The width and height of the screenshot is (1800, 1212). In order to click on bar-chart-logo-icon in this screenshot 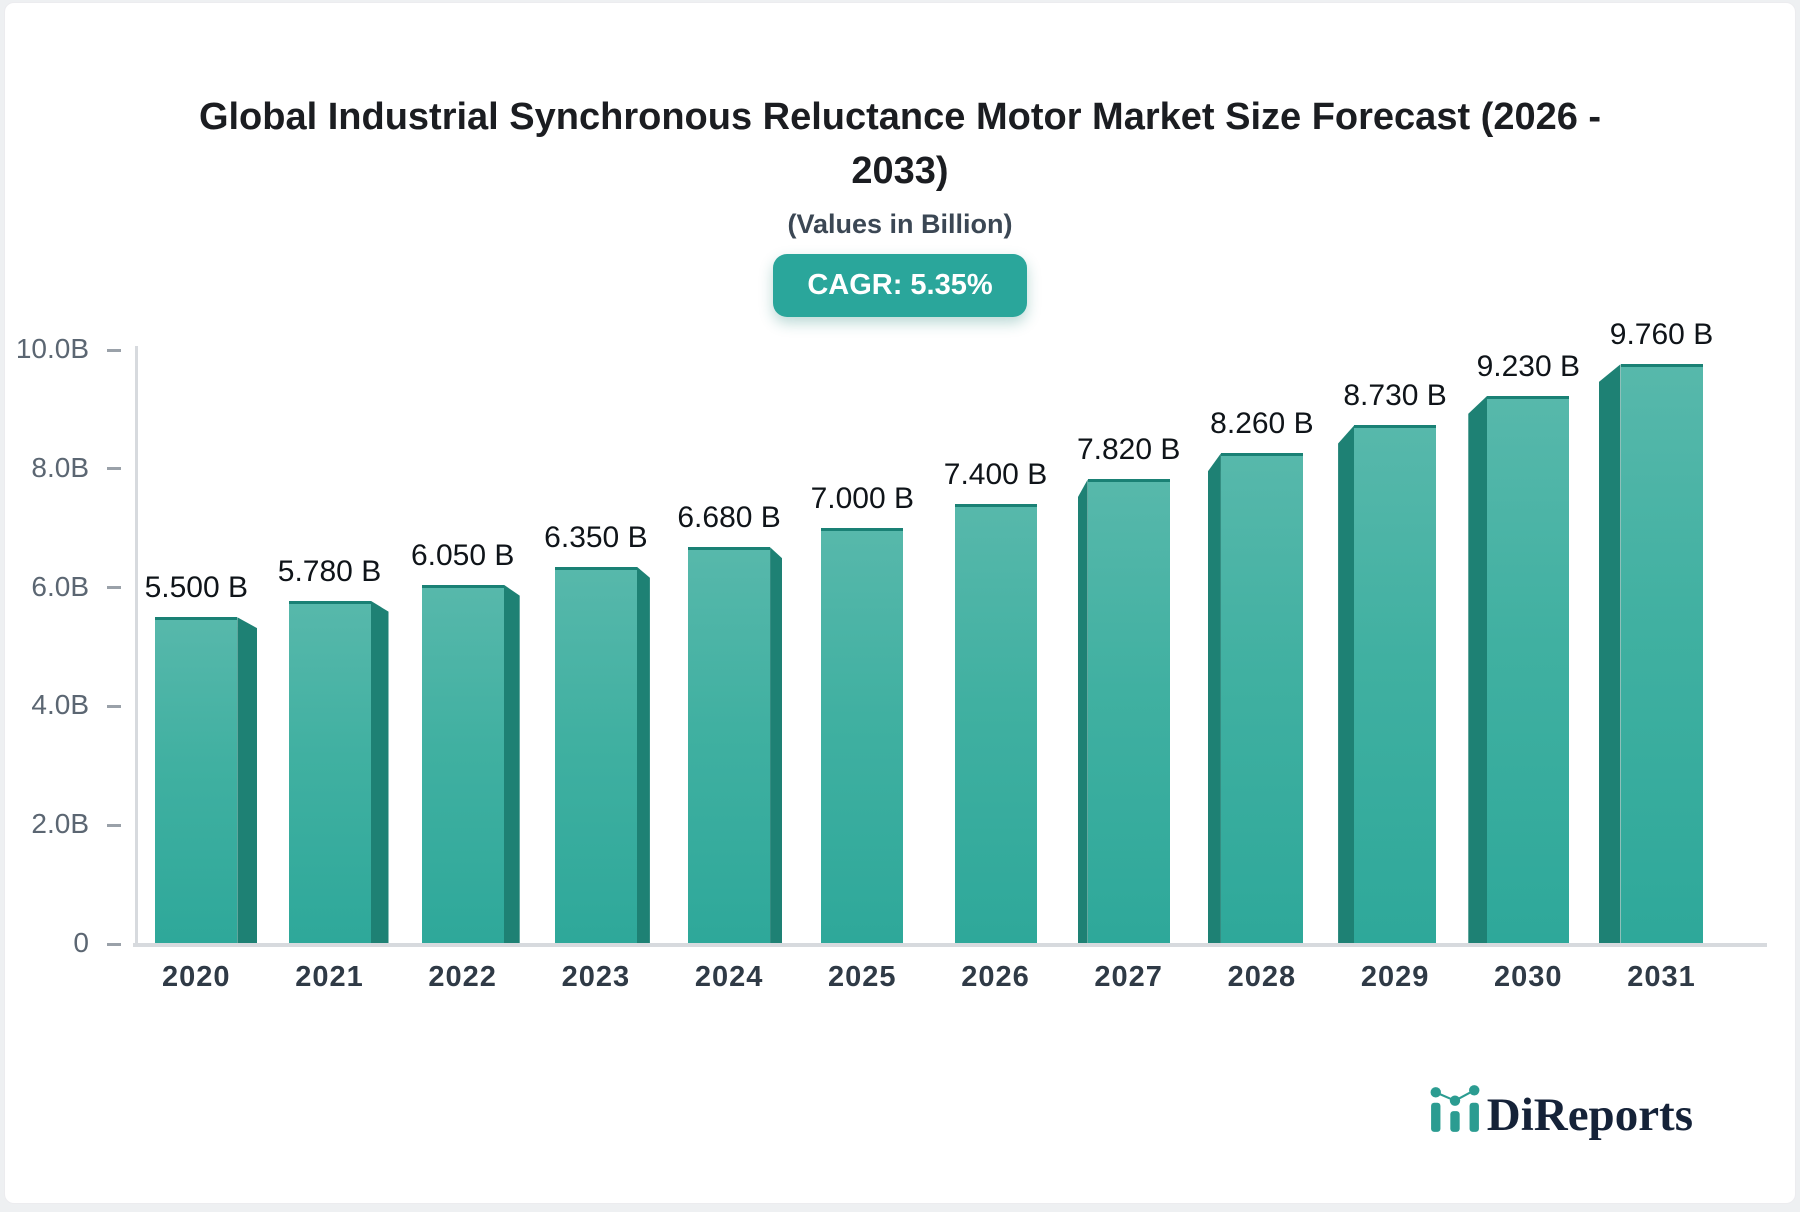, I will do `click(1455, 1111)`.